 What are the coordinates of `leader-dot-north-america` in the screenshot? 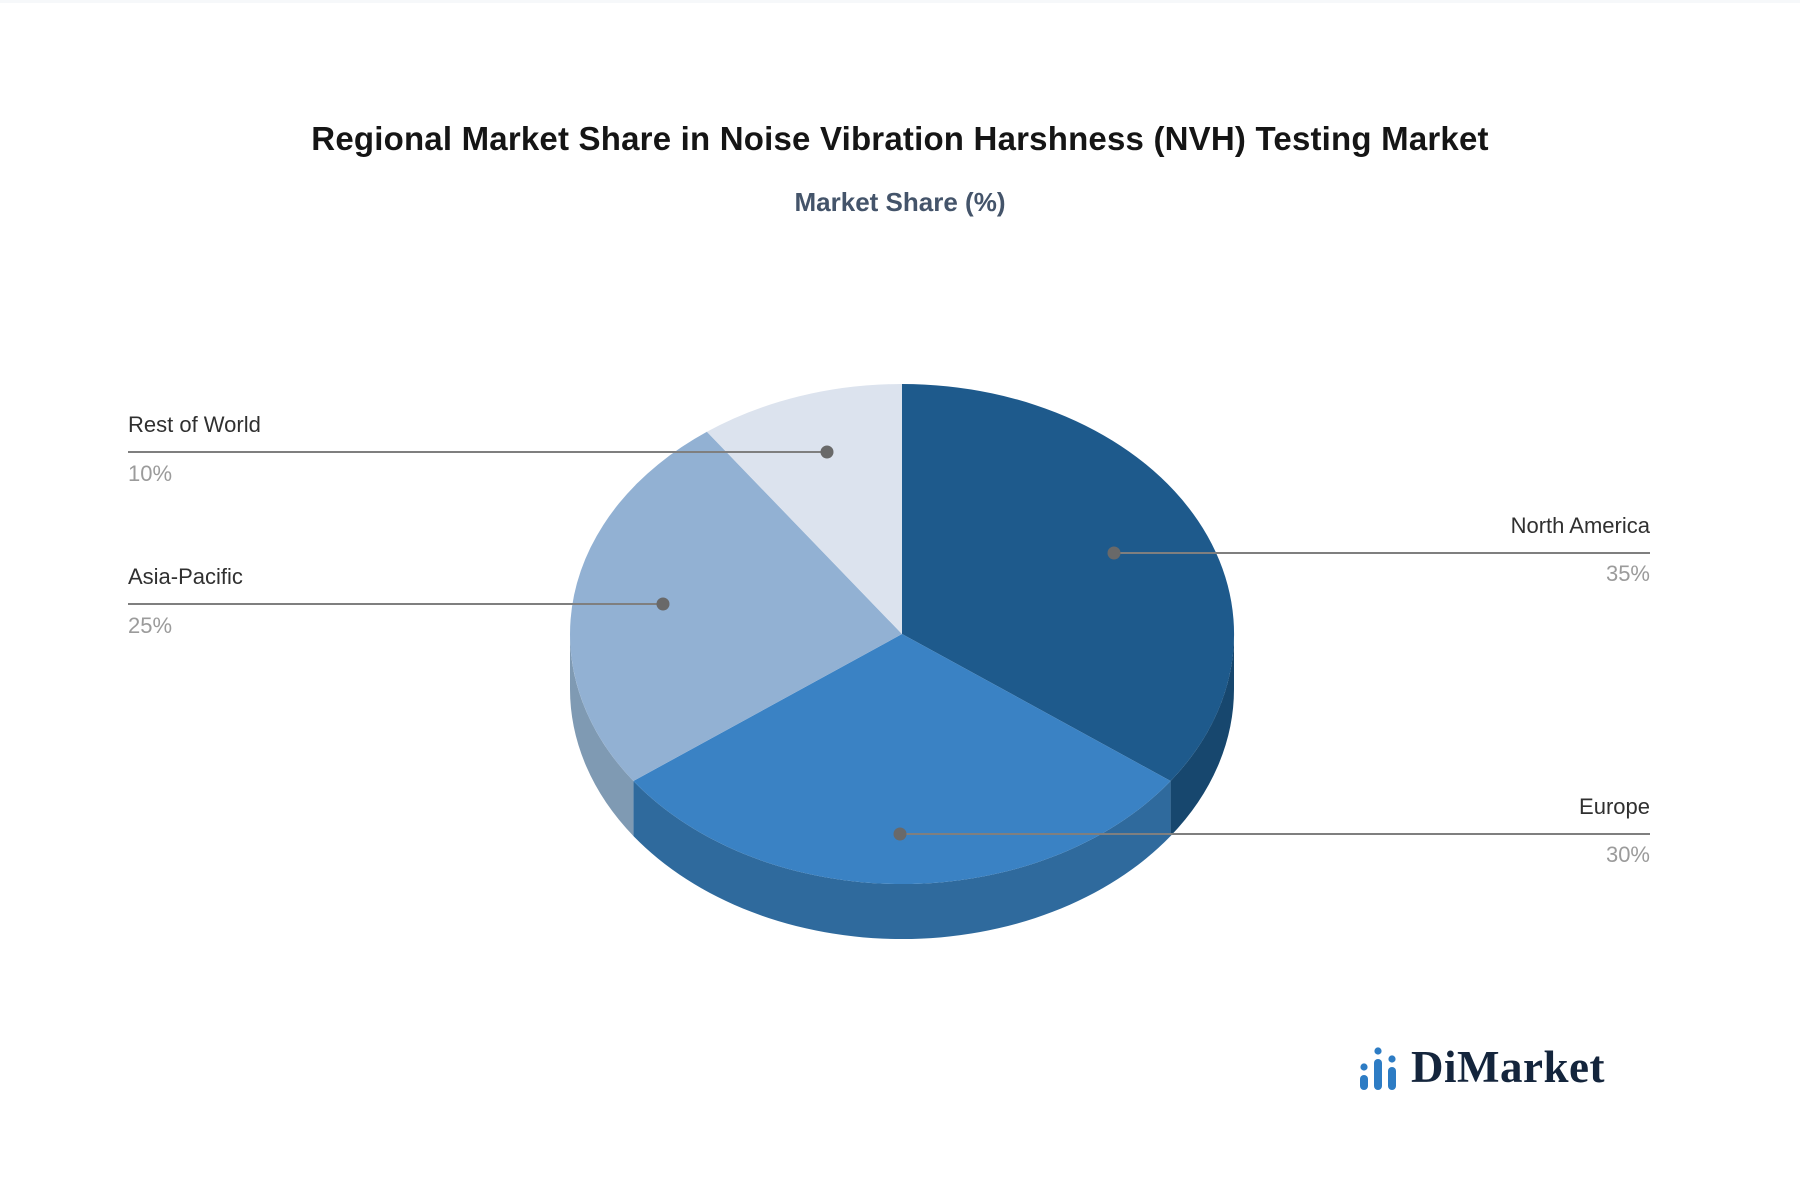 It's located at (1114, 553).